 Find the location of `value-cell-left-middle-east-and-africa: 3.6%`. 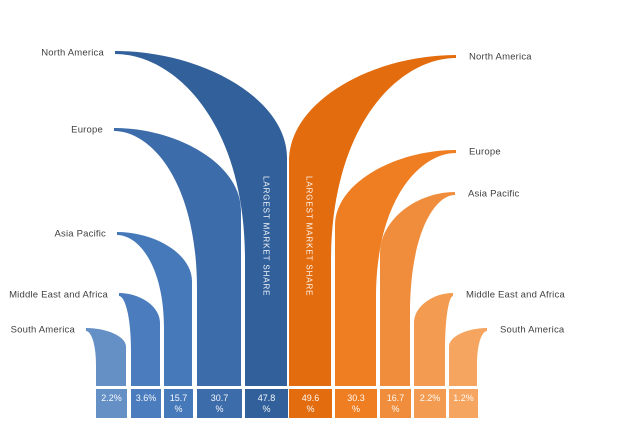

value-cell-left-middle-east-and-africa: 3.6% is located at coordinates (146, 403).